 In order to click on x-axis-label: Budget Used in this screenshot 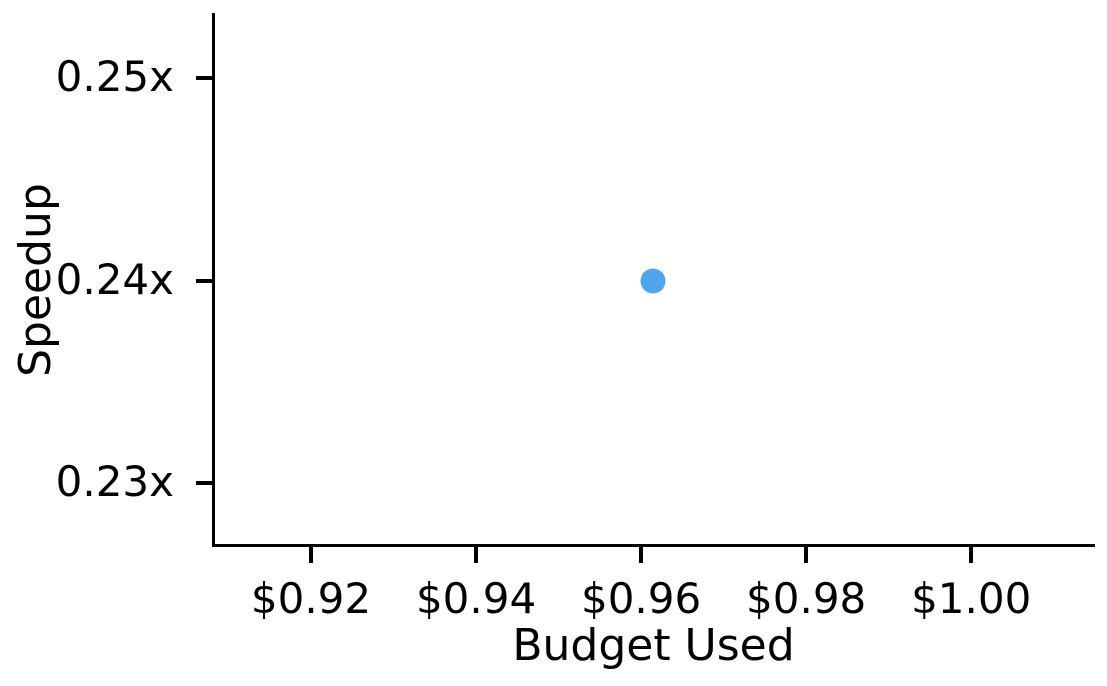, I will do `click(653, 645)`.